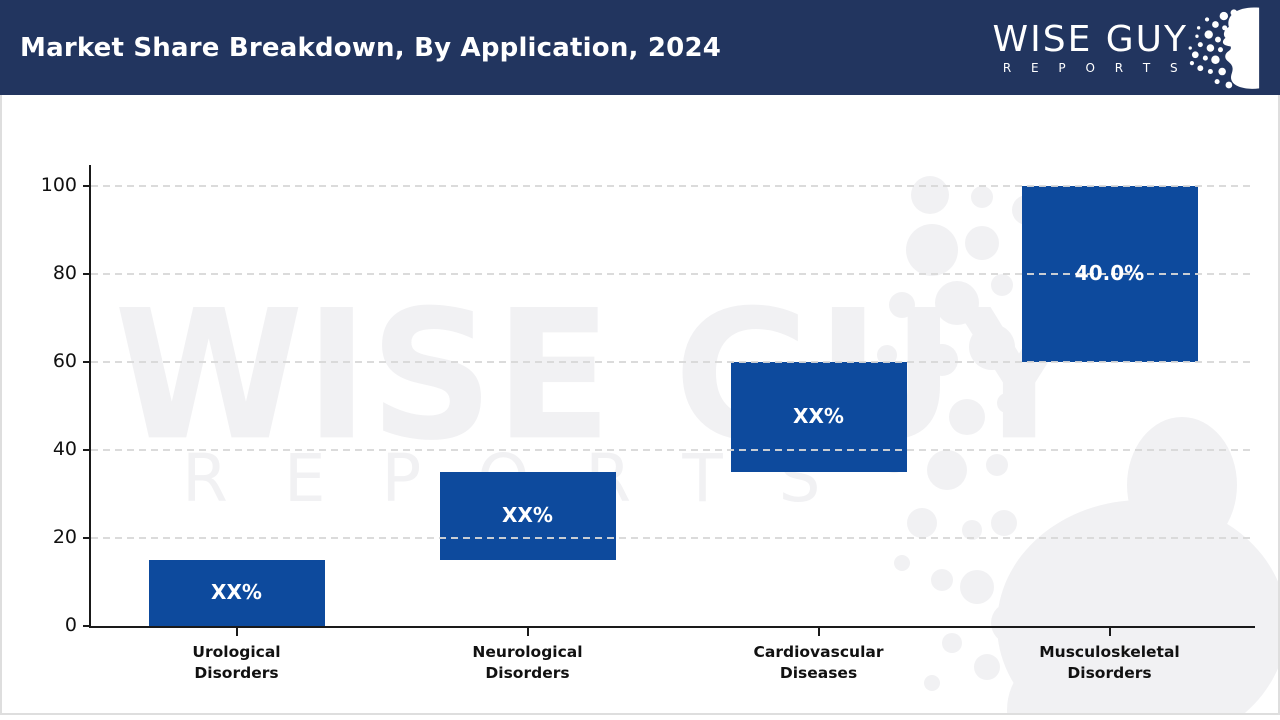 This screenshot has width=1280, height=720. I want to click on x-category-label-line: Diseases, so click(818, 673).